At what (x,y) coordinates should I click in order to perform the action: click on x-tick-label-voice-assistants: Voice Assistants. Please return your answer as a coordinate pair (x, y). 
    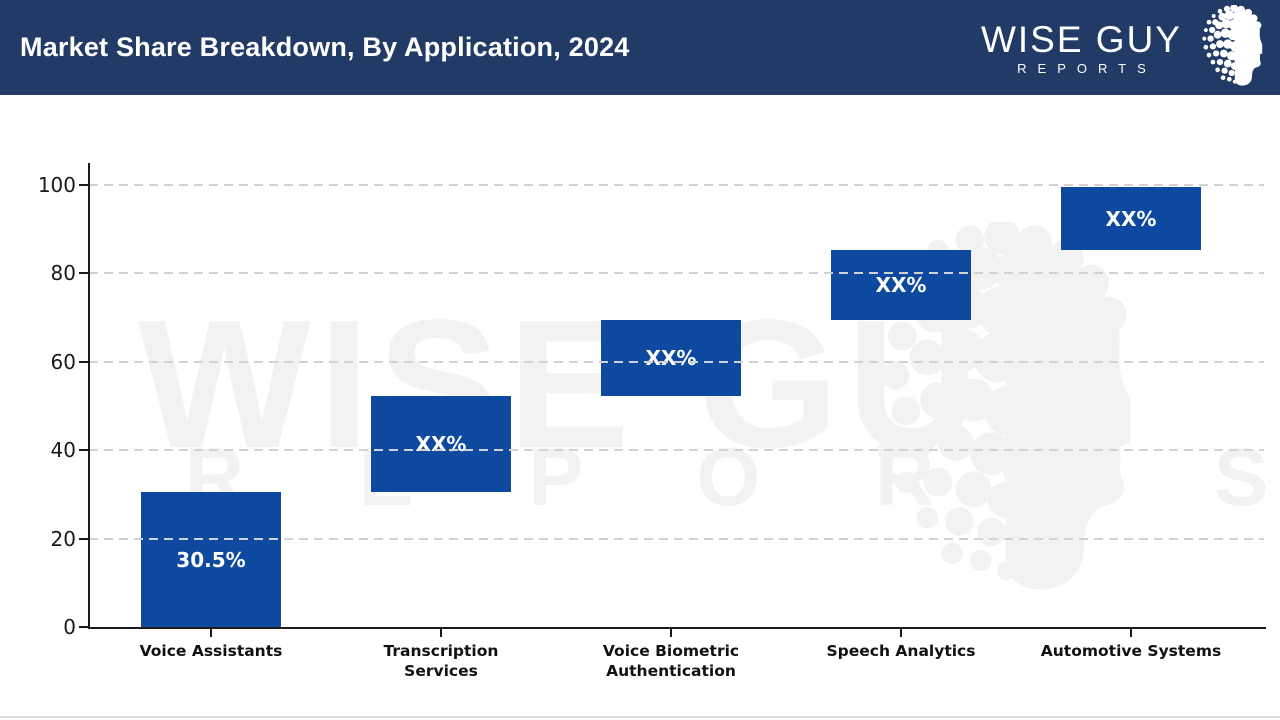
    Looking at the image, I should click on (211, 651).